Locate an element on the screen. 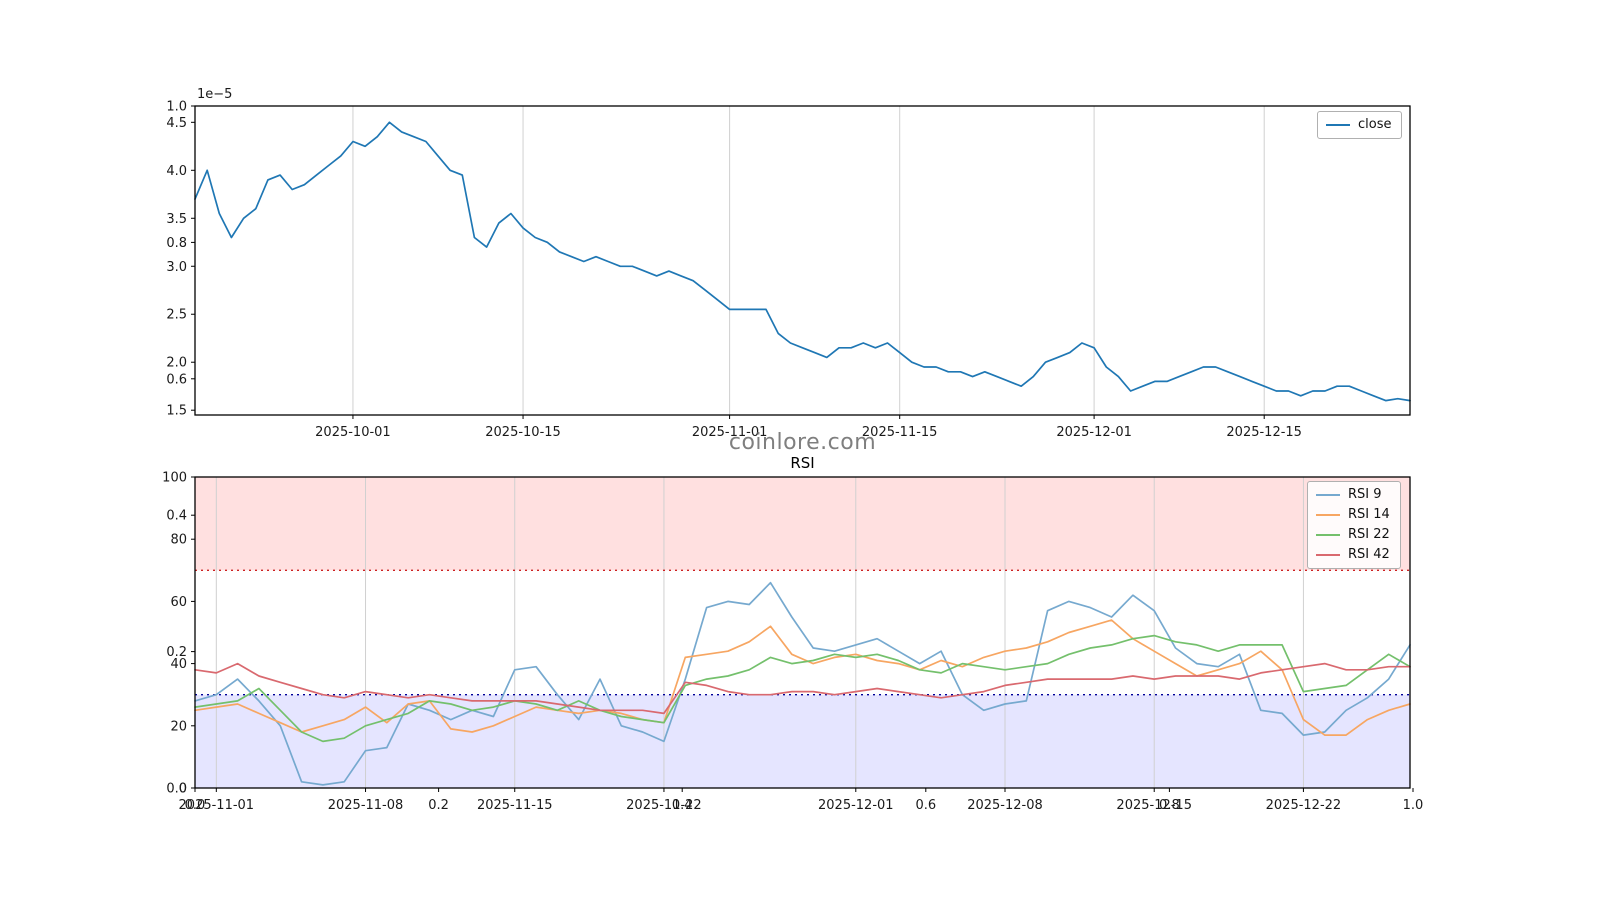 The height and width of the screenshot is (900, 1600). y-tick-label: 100 is located at coordinates (174, 478).